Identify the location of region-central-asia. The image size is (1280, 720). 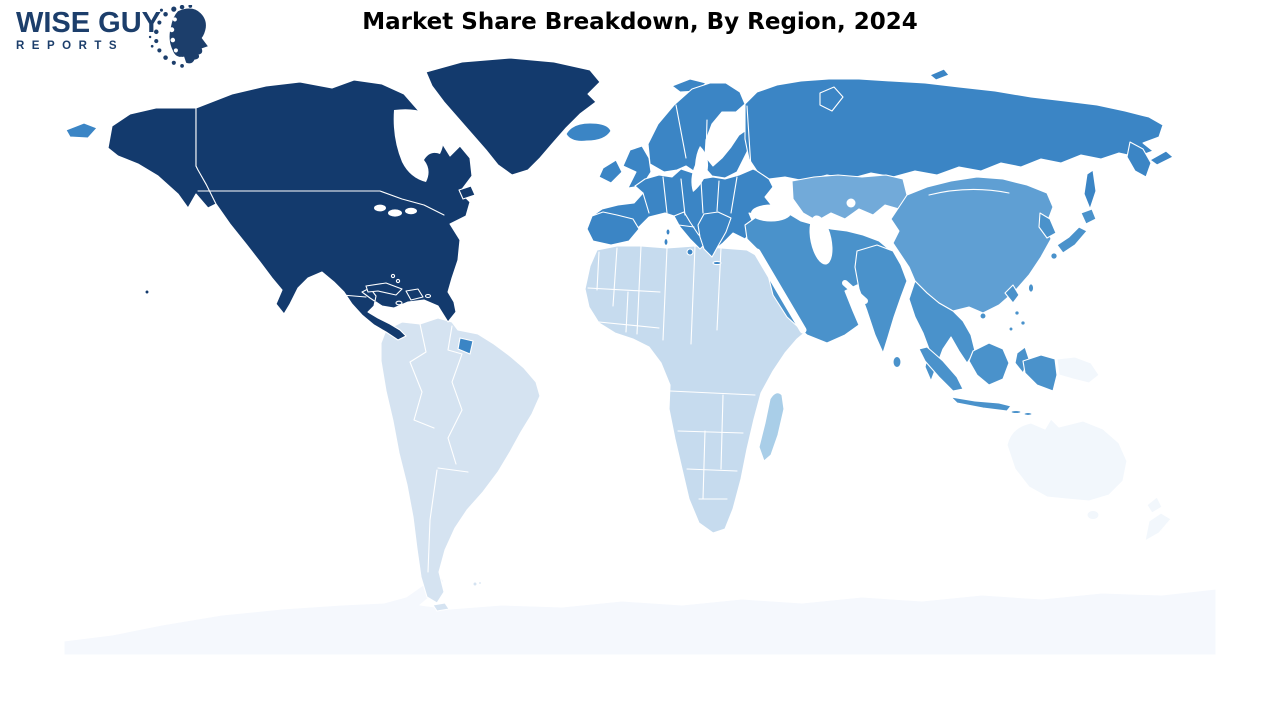
(849, 198).